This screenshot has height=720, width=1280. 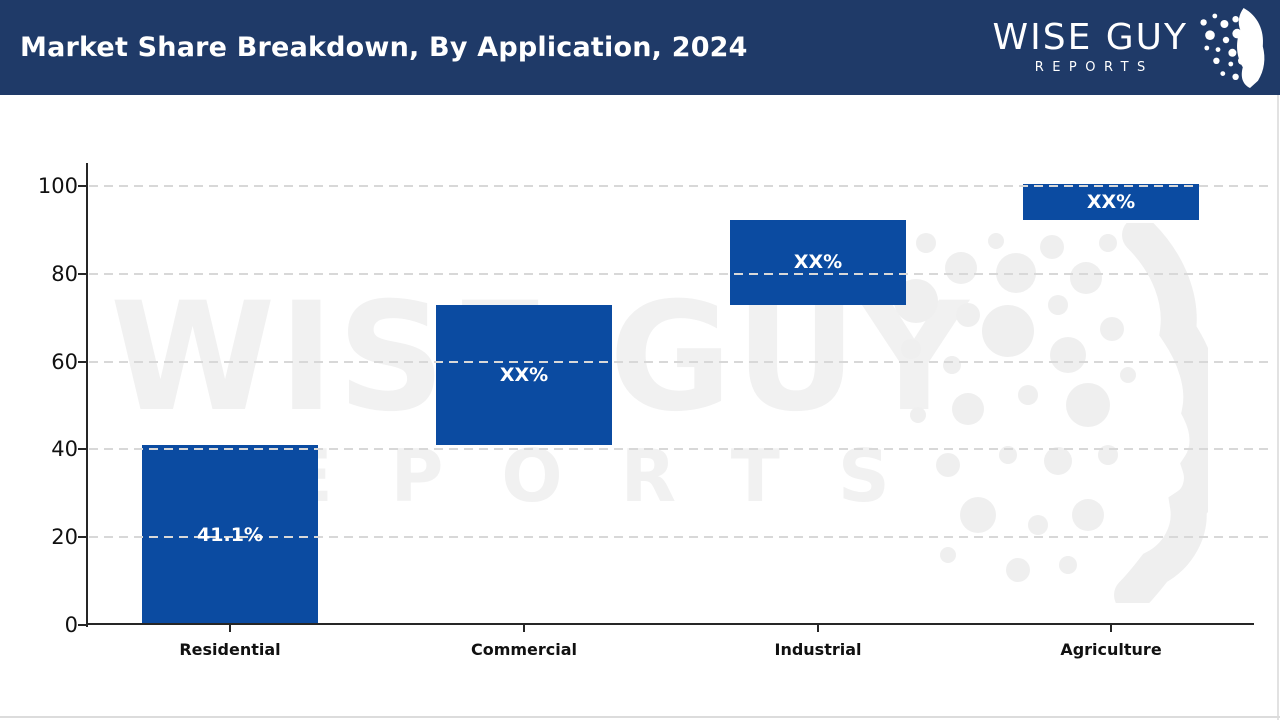 I want to click on frame-bottom-border, so click(x=640, y=717).